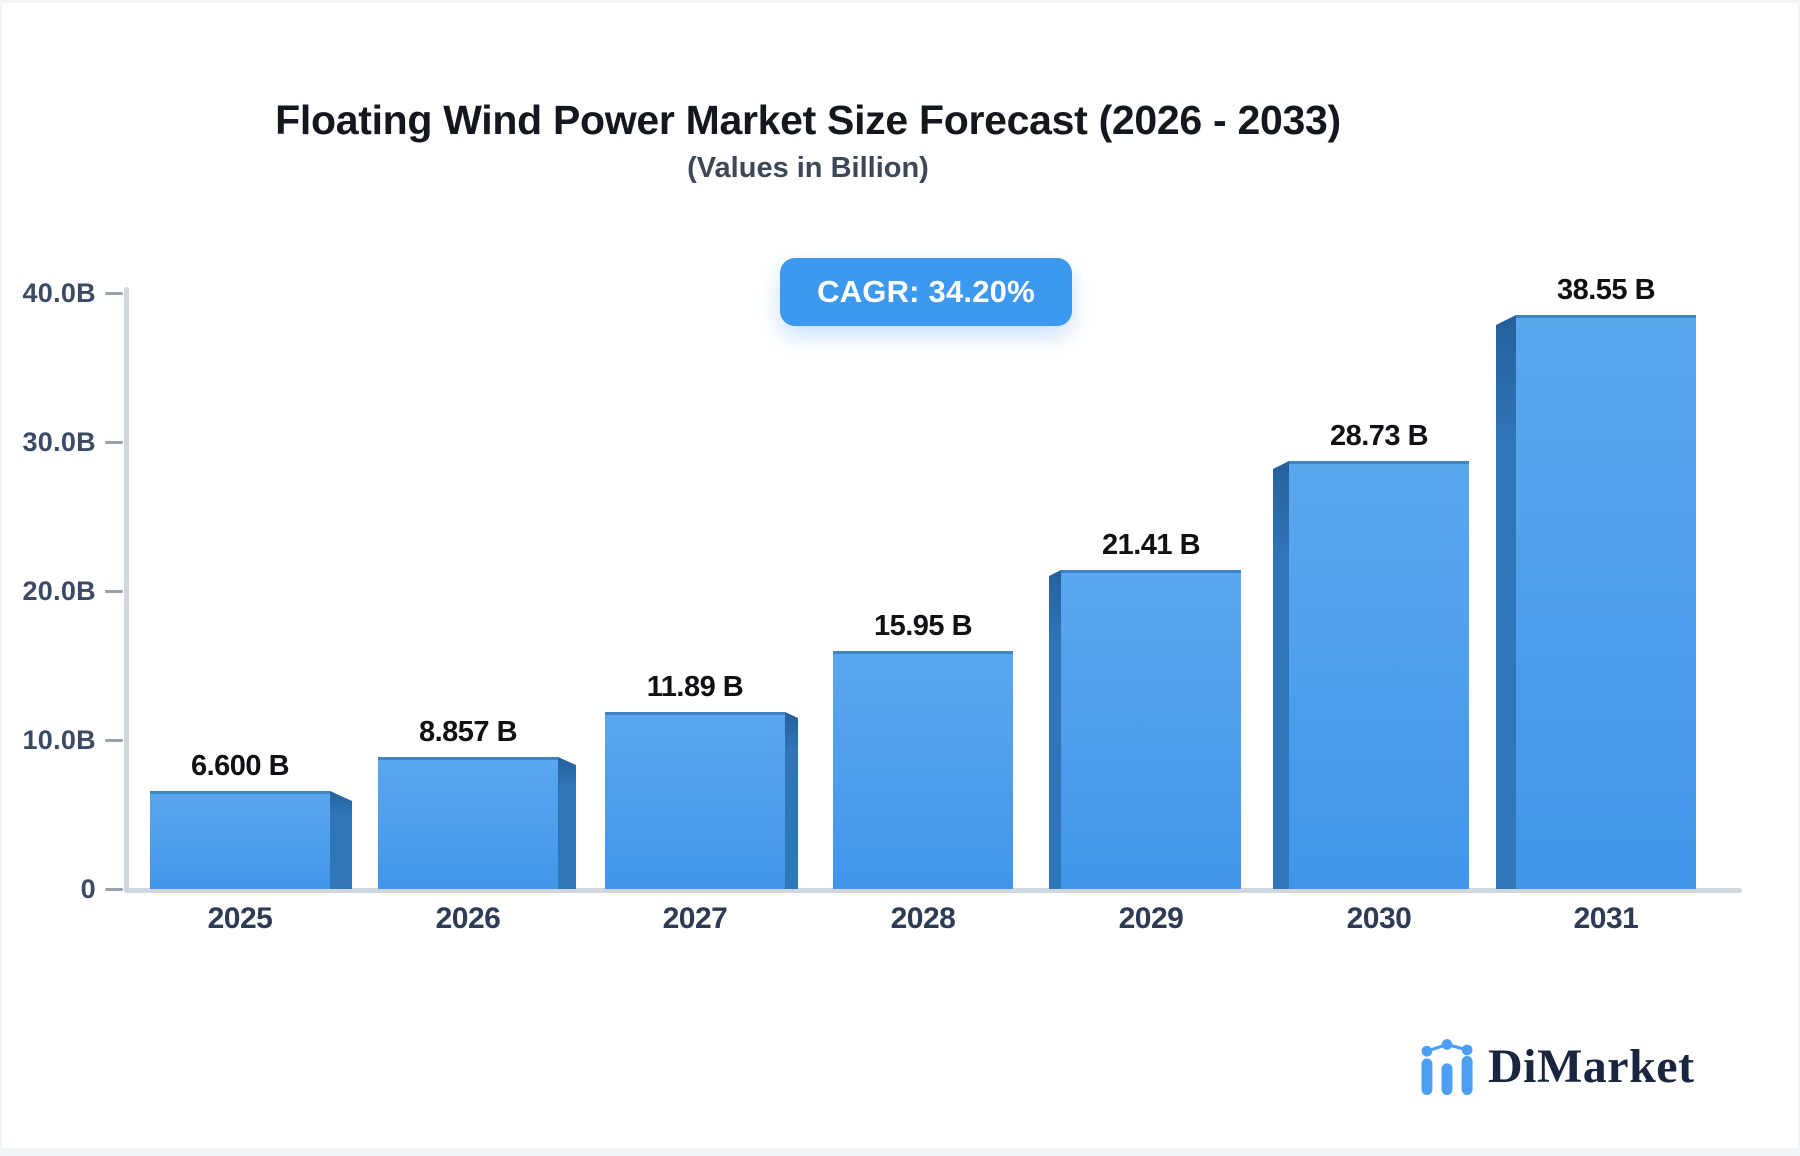 Image resolution: width=1800 pixels, height=1156 pixels. I want to click on logo-wordmark: DiMarket, so click(1591, 1066).